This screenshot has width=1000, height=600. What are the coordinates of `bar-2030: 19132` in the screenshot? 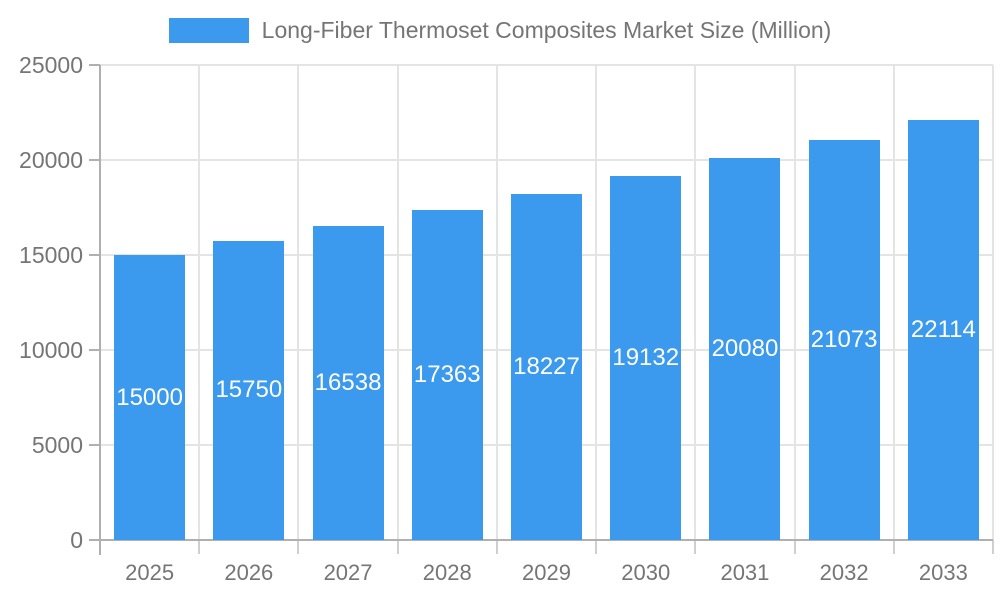 It's located at (646, 358).